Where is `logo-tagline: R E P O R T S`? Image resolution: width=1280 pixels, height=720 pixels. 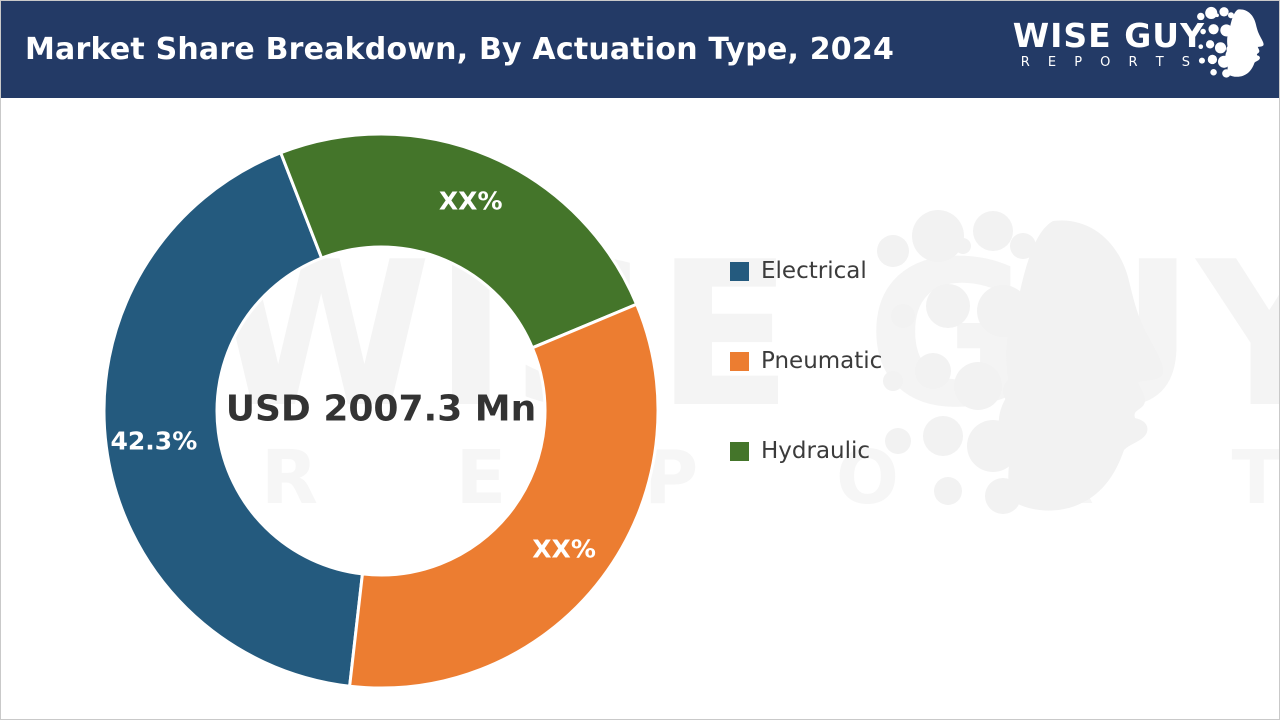
logo-tagline: R E P O R T S is located at coordinates (1109, 62).